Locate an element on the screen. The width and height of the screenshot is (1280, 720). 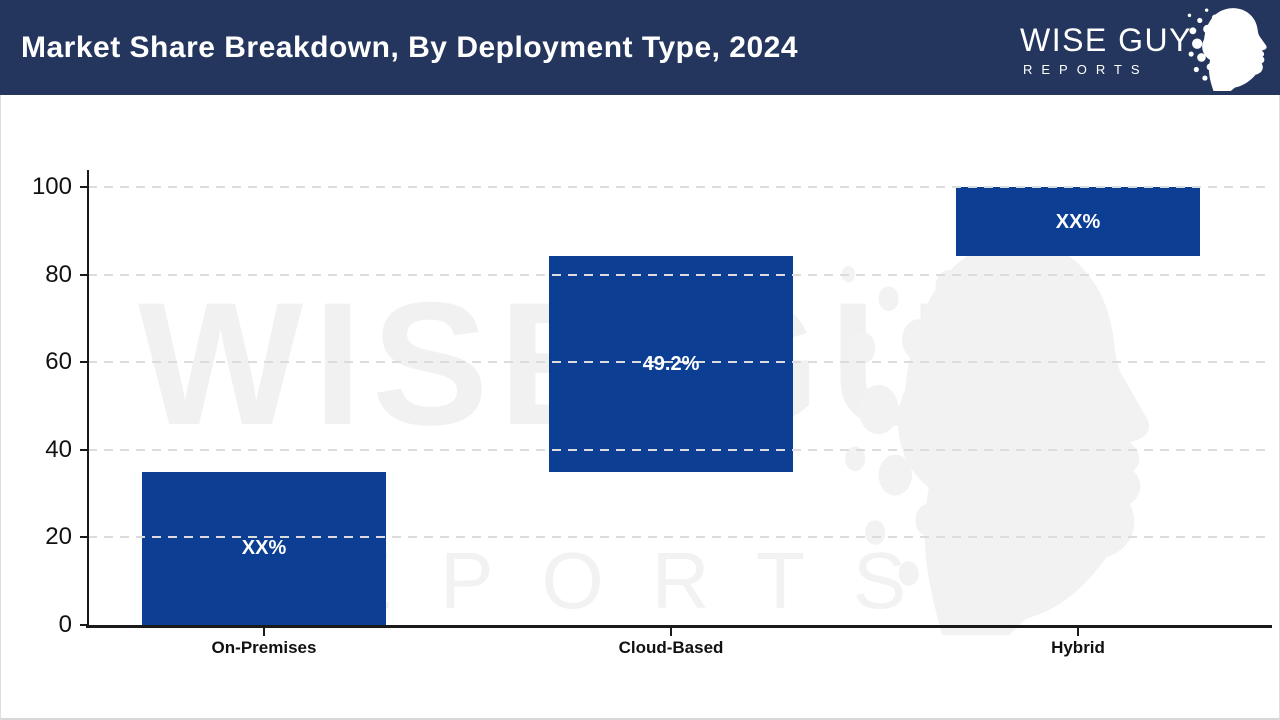
y-tick-label: 100 is located at coordinates (51, 186).